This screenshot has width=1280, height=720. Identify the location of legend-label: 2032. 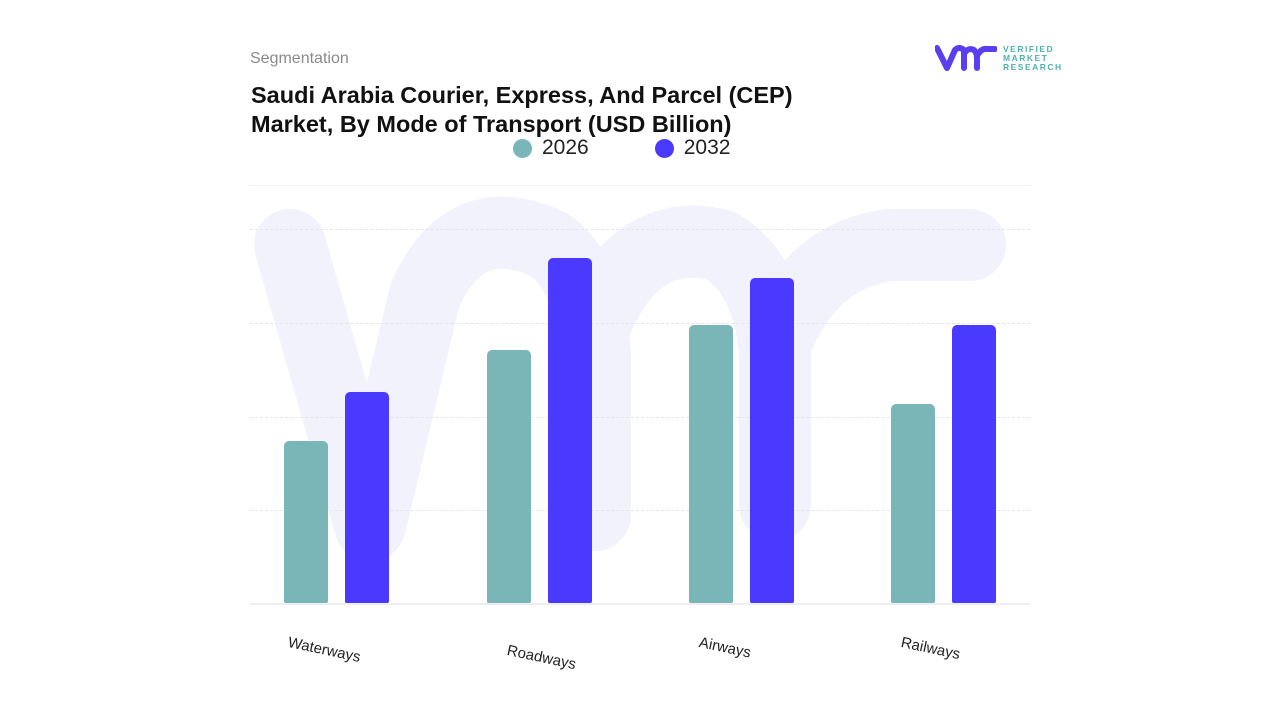
(707, 147).